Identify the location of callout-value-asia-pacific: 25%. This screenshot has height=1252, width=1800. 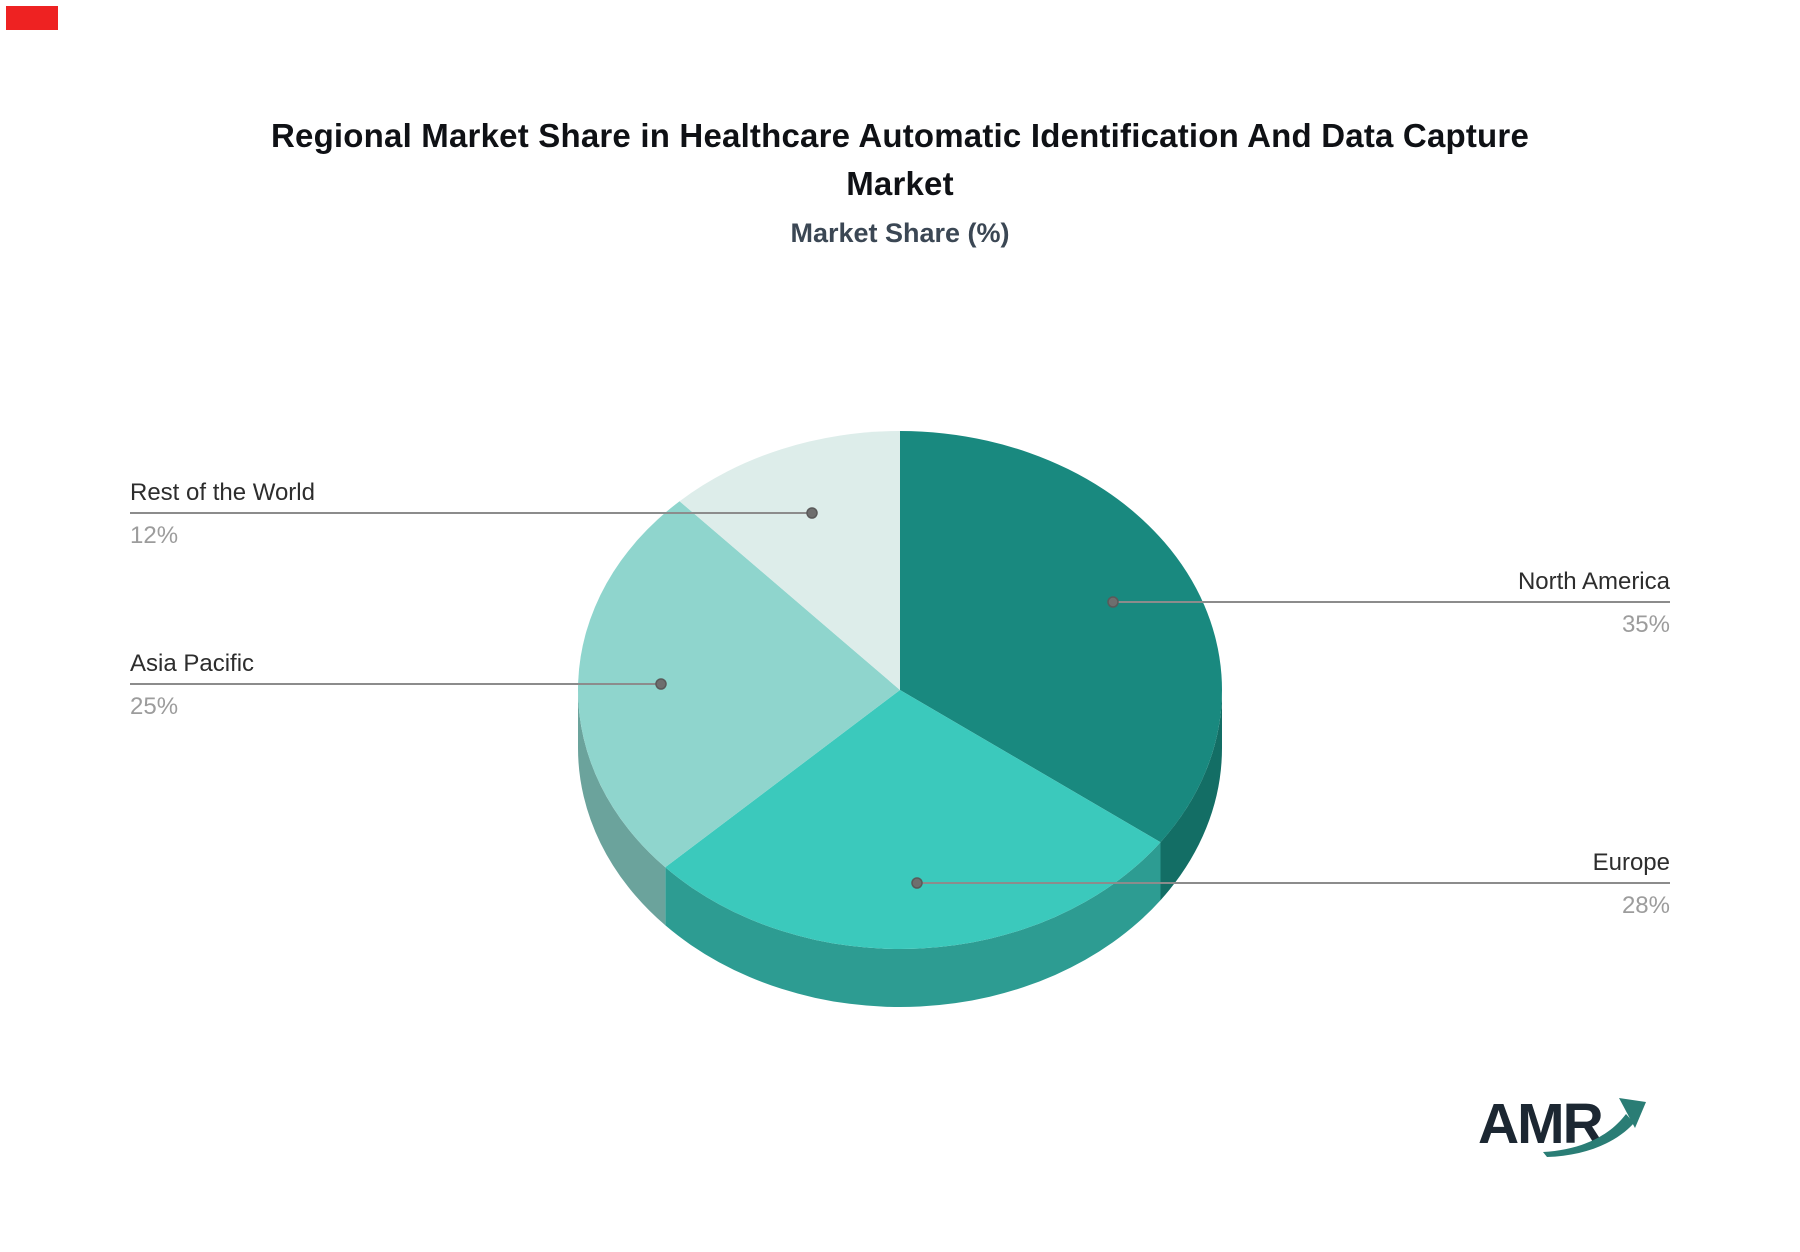
(154, 706).